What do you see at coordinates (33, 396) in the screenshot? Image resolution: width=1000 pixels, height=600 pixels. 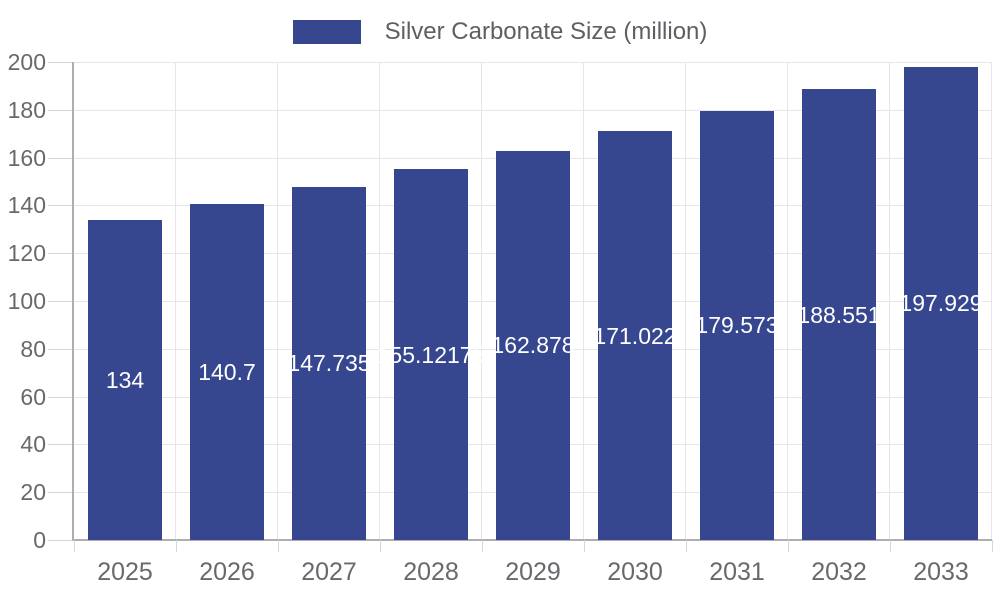 I see `y-axis-tick-label: 60` at bounding box center [33, 396].